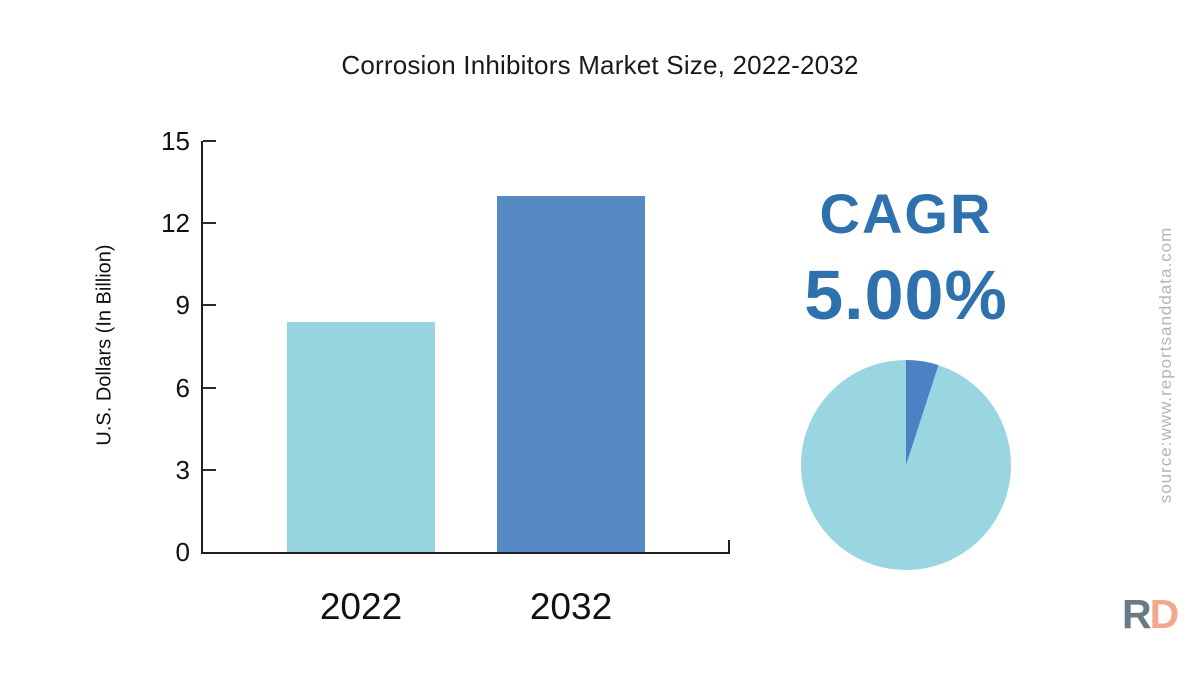 This screenshot has height=674, width=1200. What do you see at coordinates (922, 412) in the screenshot?
I see `pie-cagr-slice` at bounding box center [922, 412].